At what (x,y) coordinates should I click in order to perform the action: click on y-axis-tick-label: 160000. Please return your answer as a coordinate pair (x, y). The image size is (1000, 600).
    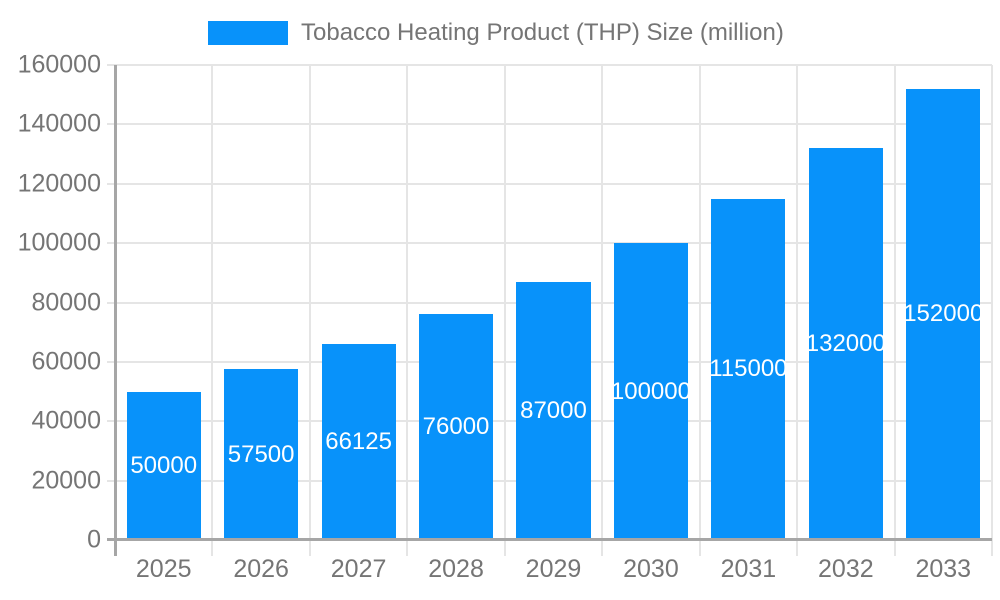
    Looking at the image, I should click on (59, 64).